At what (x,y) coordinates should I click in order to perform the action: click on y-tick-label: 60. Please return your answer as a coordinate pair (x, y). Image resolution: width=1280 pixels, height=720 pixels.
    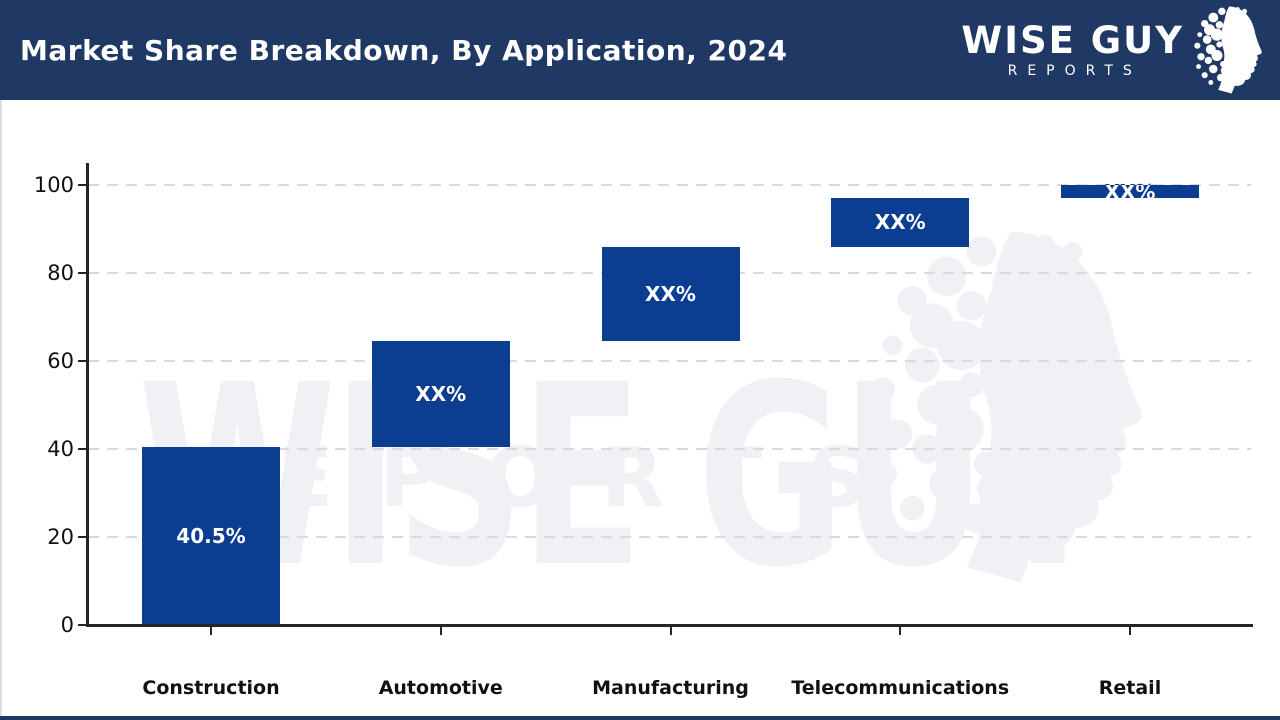
    Looking at the image, I should click on (60, 361).